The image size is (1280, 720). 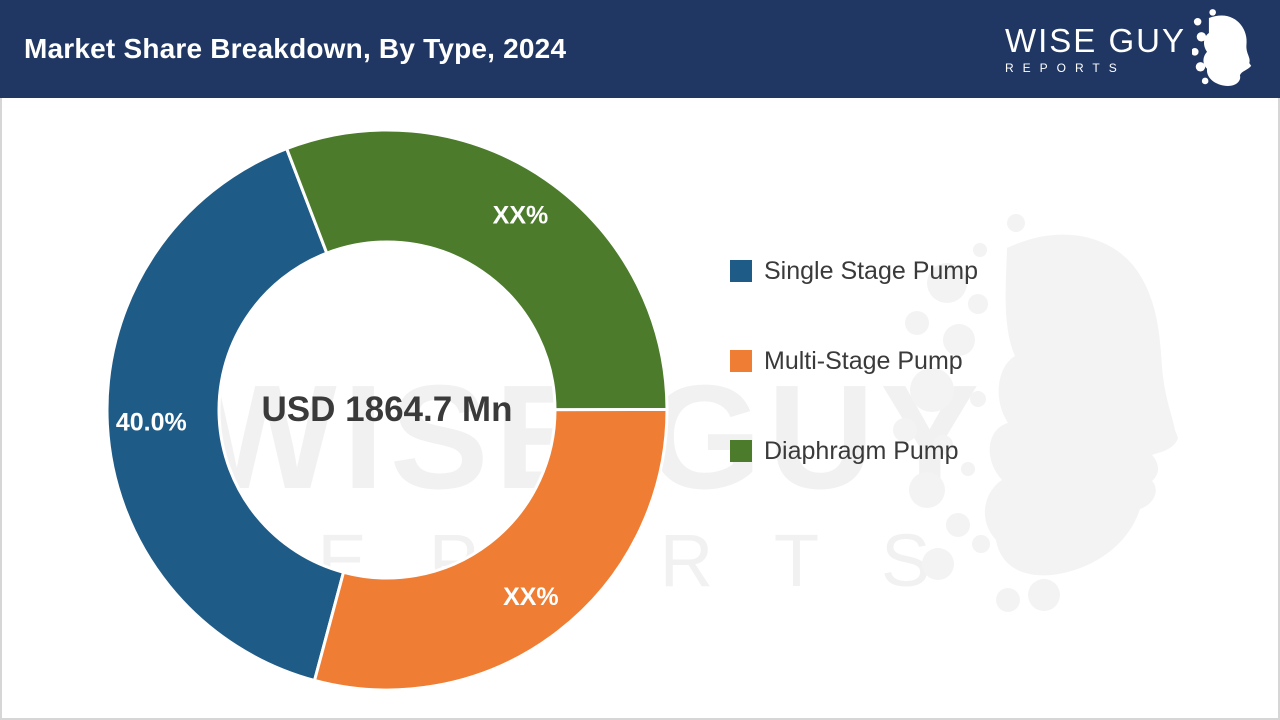 I want to click on legend-item-multi-stage-pump: Multi-Stage Pump, so click(x=854, y=361).